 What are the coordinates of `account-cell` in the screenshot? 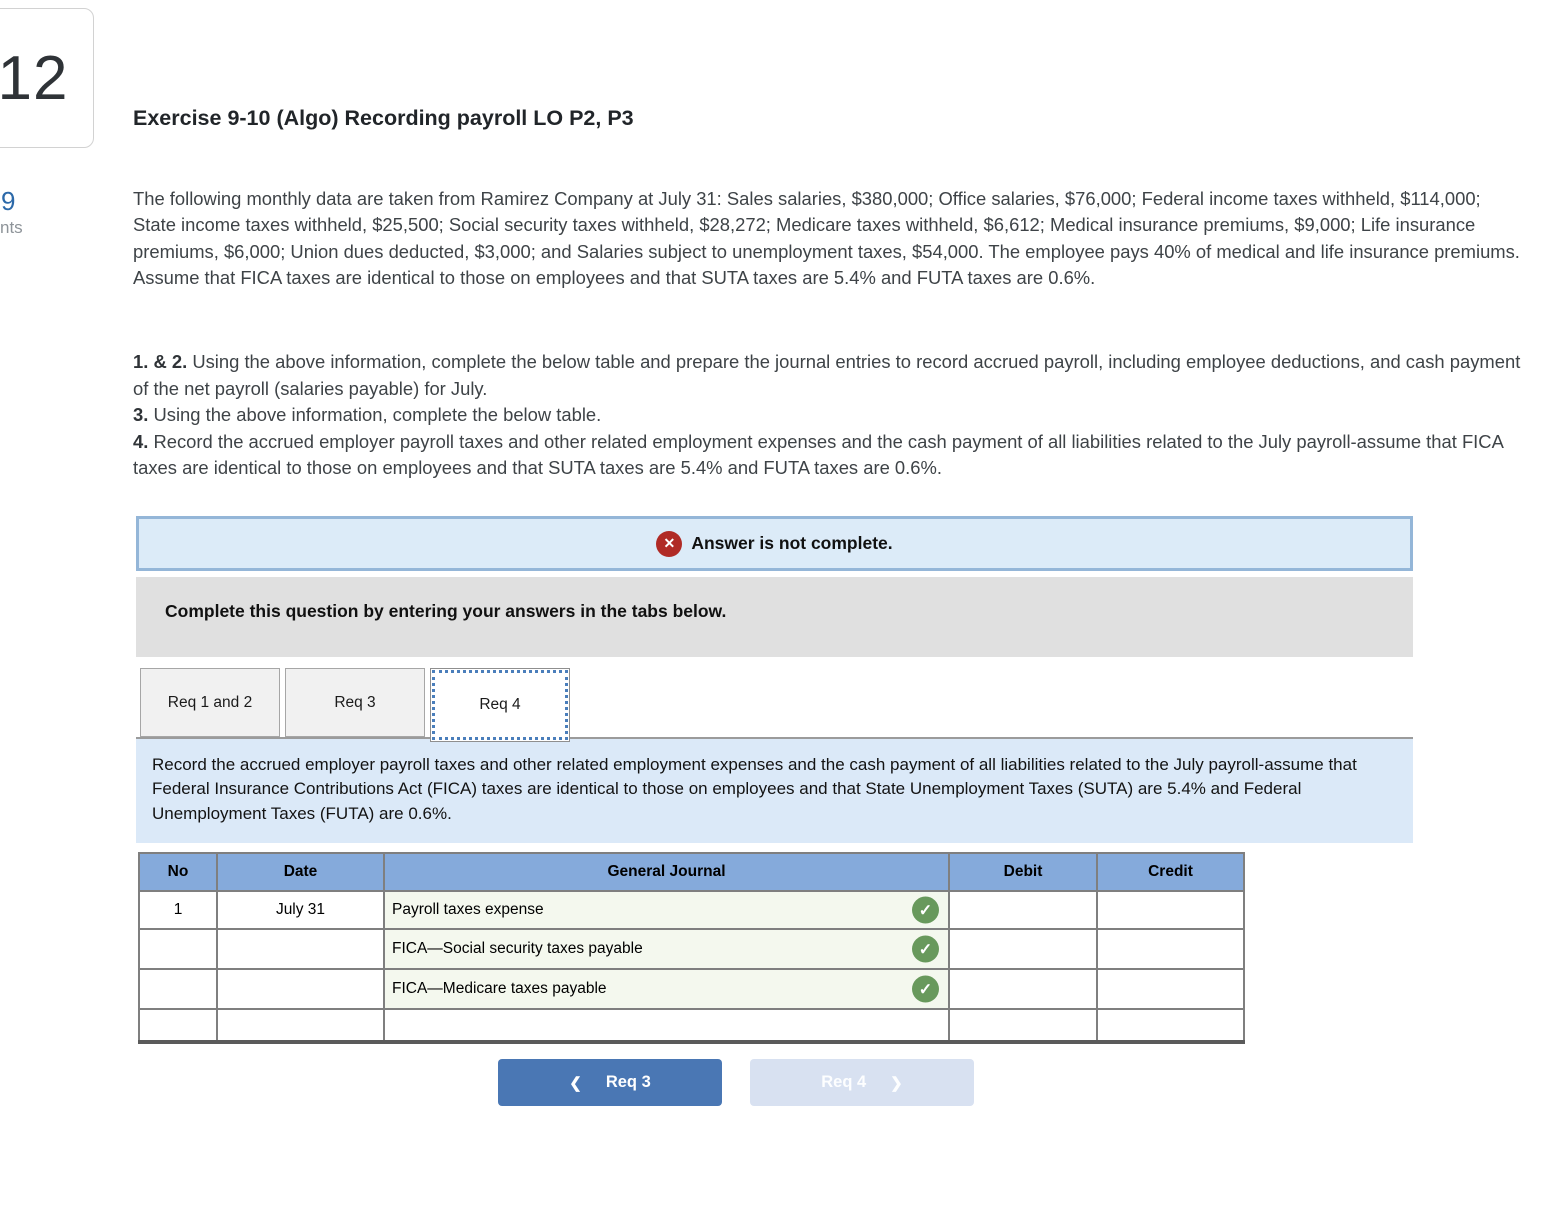 It's located at (666, 1025).